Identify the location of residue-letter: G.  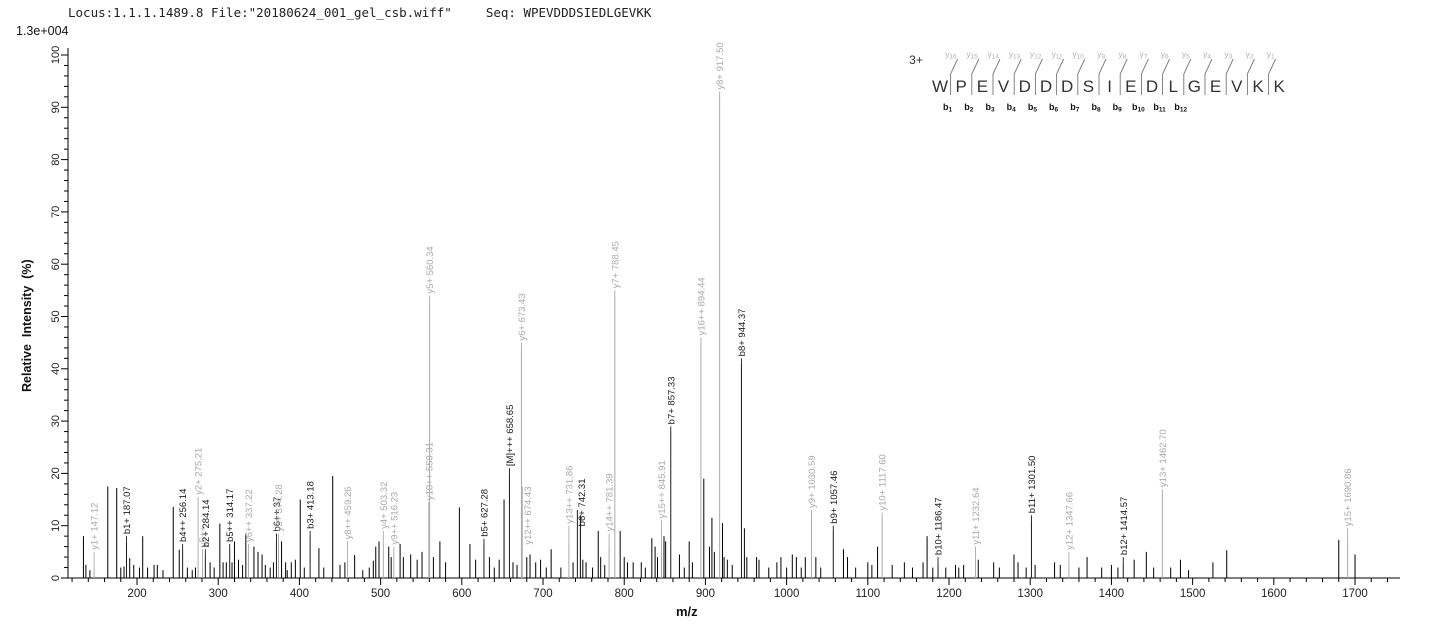
(1194, 86).